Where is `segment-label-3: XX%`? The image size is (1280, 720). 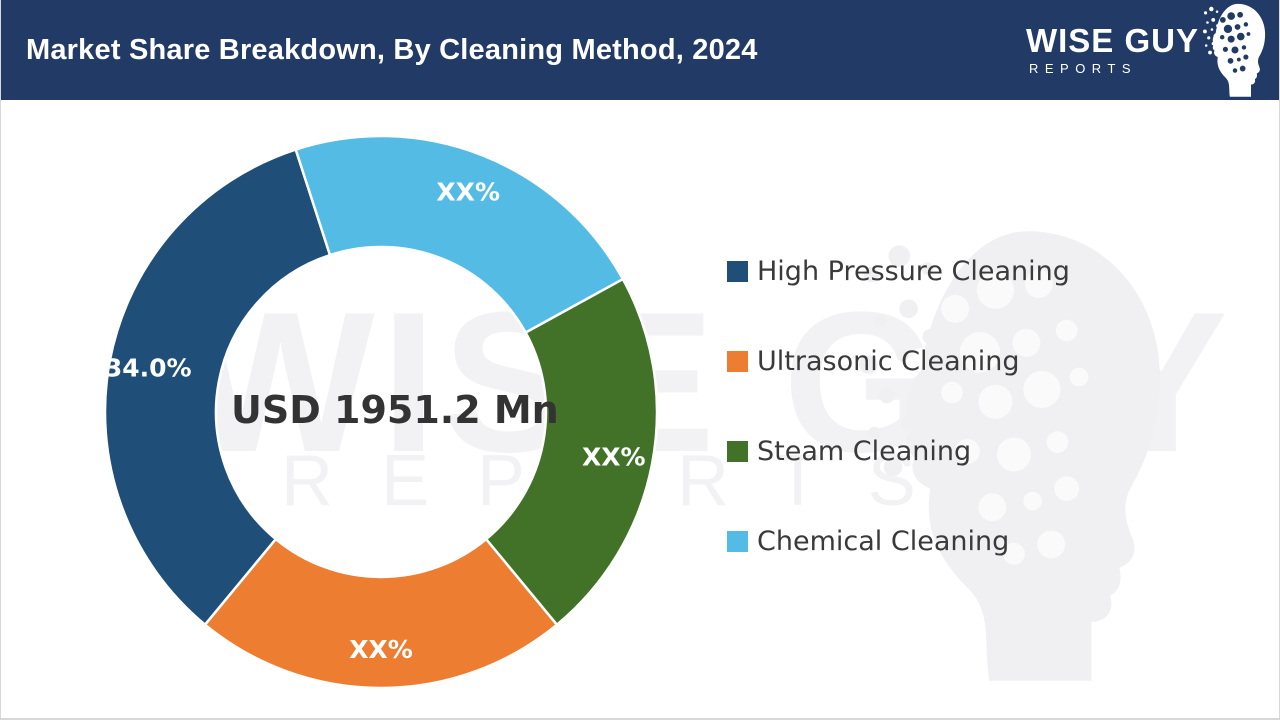
segment-label-3: XX% is located at coordinates (468, 192).